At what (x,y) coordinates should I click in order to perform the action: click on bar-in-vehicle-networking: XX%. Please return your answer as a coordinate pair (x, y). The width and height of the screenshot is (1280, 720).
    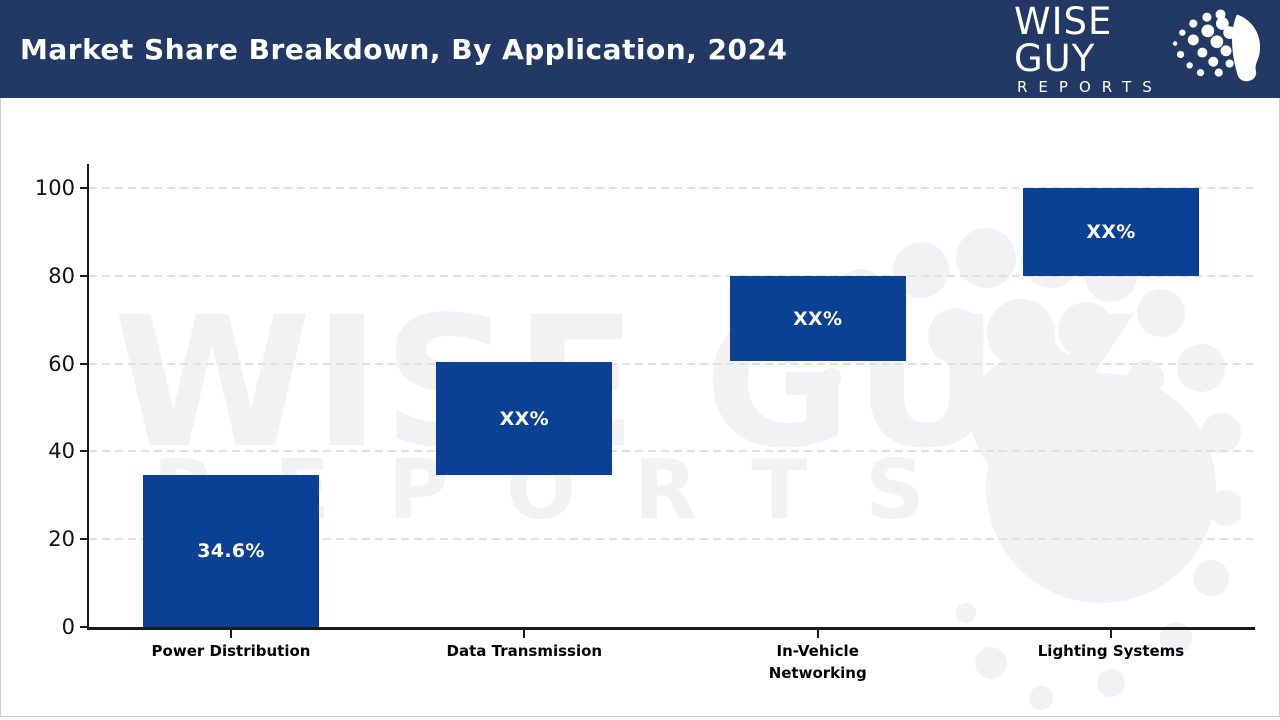
    Looking at the image, I should click on (817, 318).